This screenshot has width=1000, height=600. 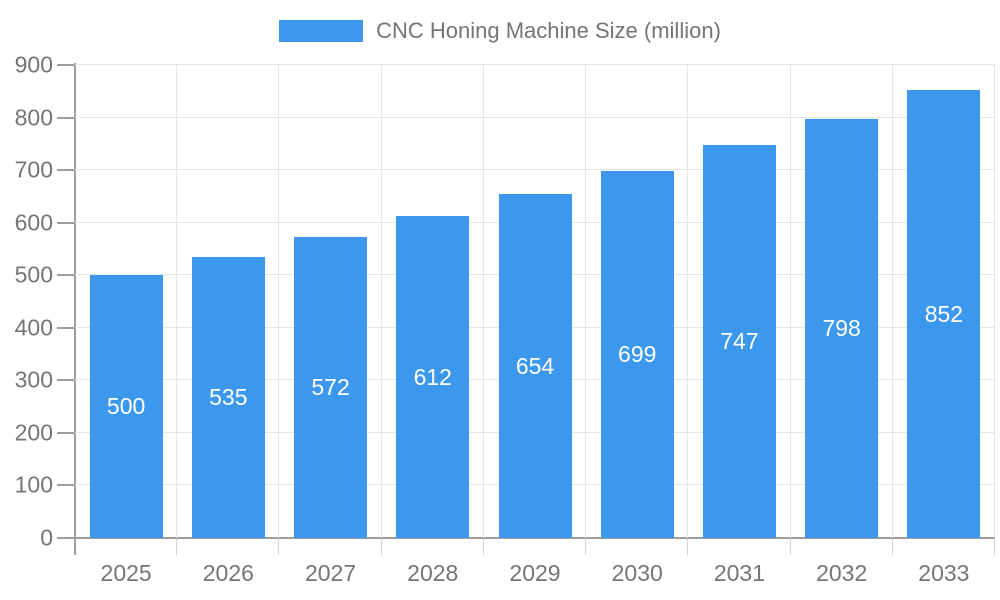 What do you see at coordinates (33, 222) in the screenshot?
I see `y-axis-tick-label: 600` at bounding box center [33, 222].